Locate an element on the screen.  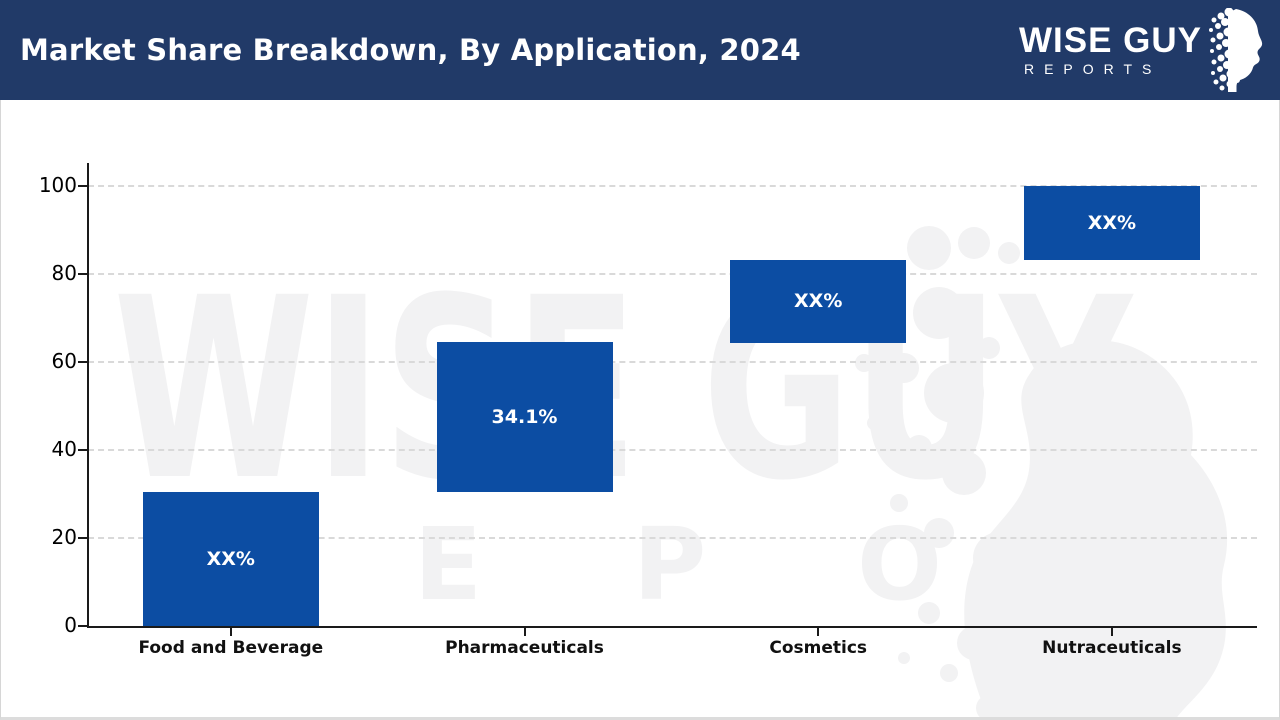
y-tick-label: 60 is located at coordinates (64, 361).